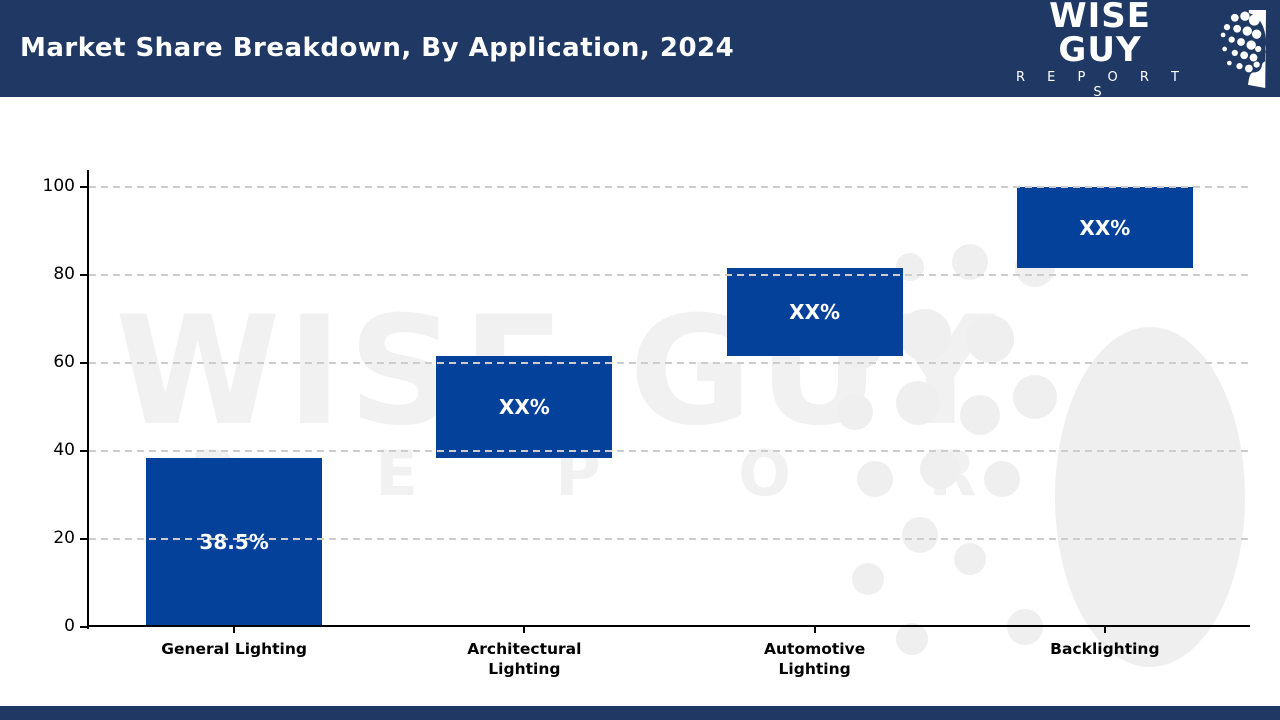 The width and height of the screenshot is (1280, 720). I want to click on x-axis-label: Backlighting, so click(1105, 649).